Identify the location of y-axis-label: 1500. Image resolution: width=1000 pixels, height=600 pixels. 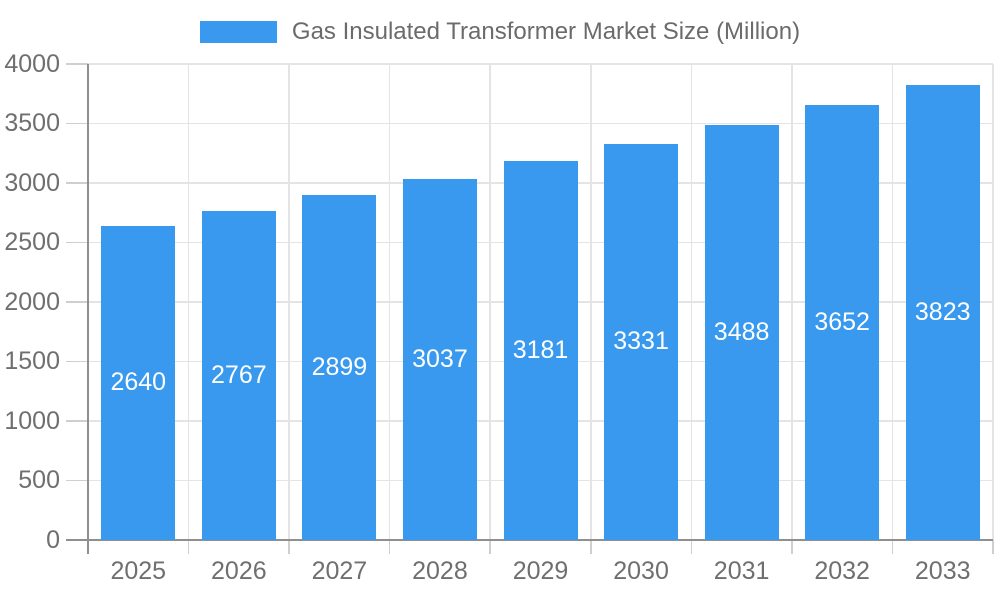
(32, 361).